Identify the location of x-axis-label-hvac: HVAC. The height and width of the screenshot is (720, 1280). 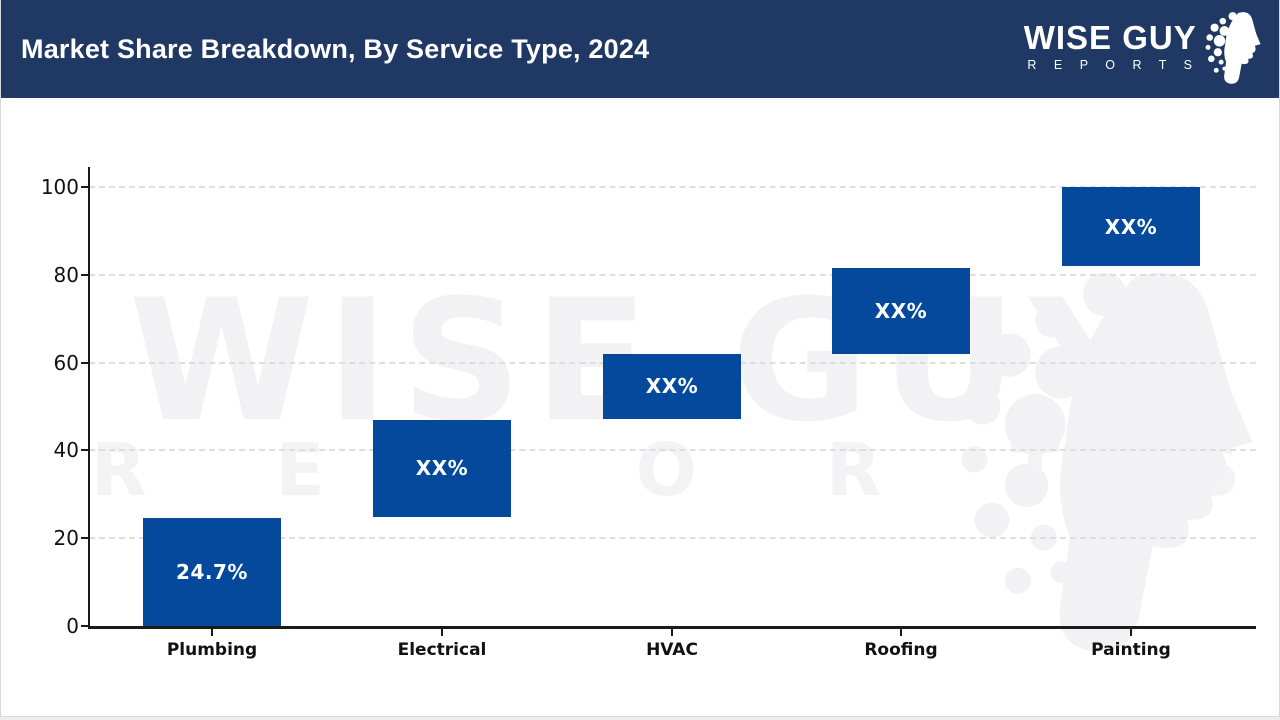
(672, 650).